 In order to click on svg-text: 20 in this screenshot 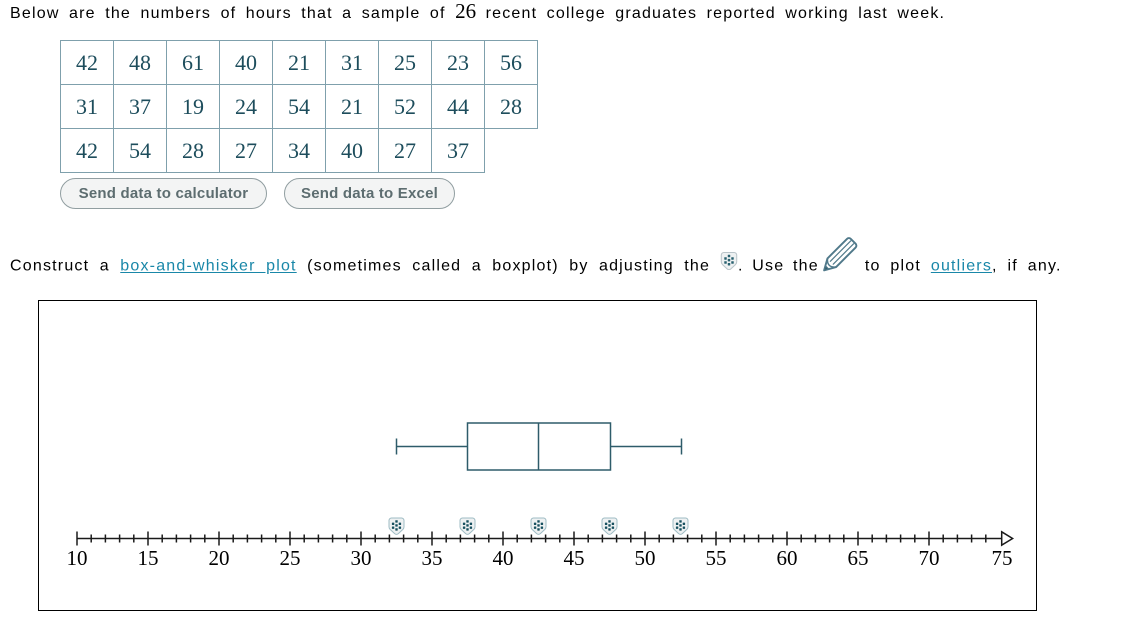, I will do `click(219, 558)`.